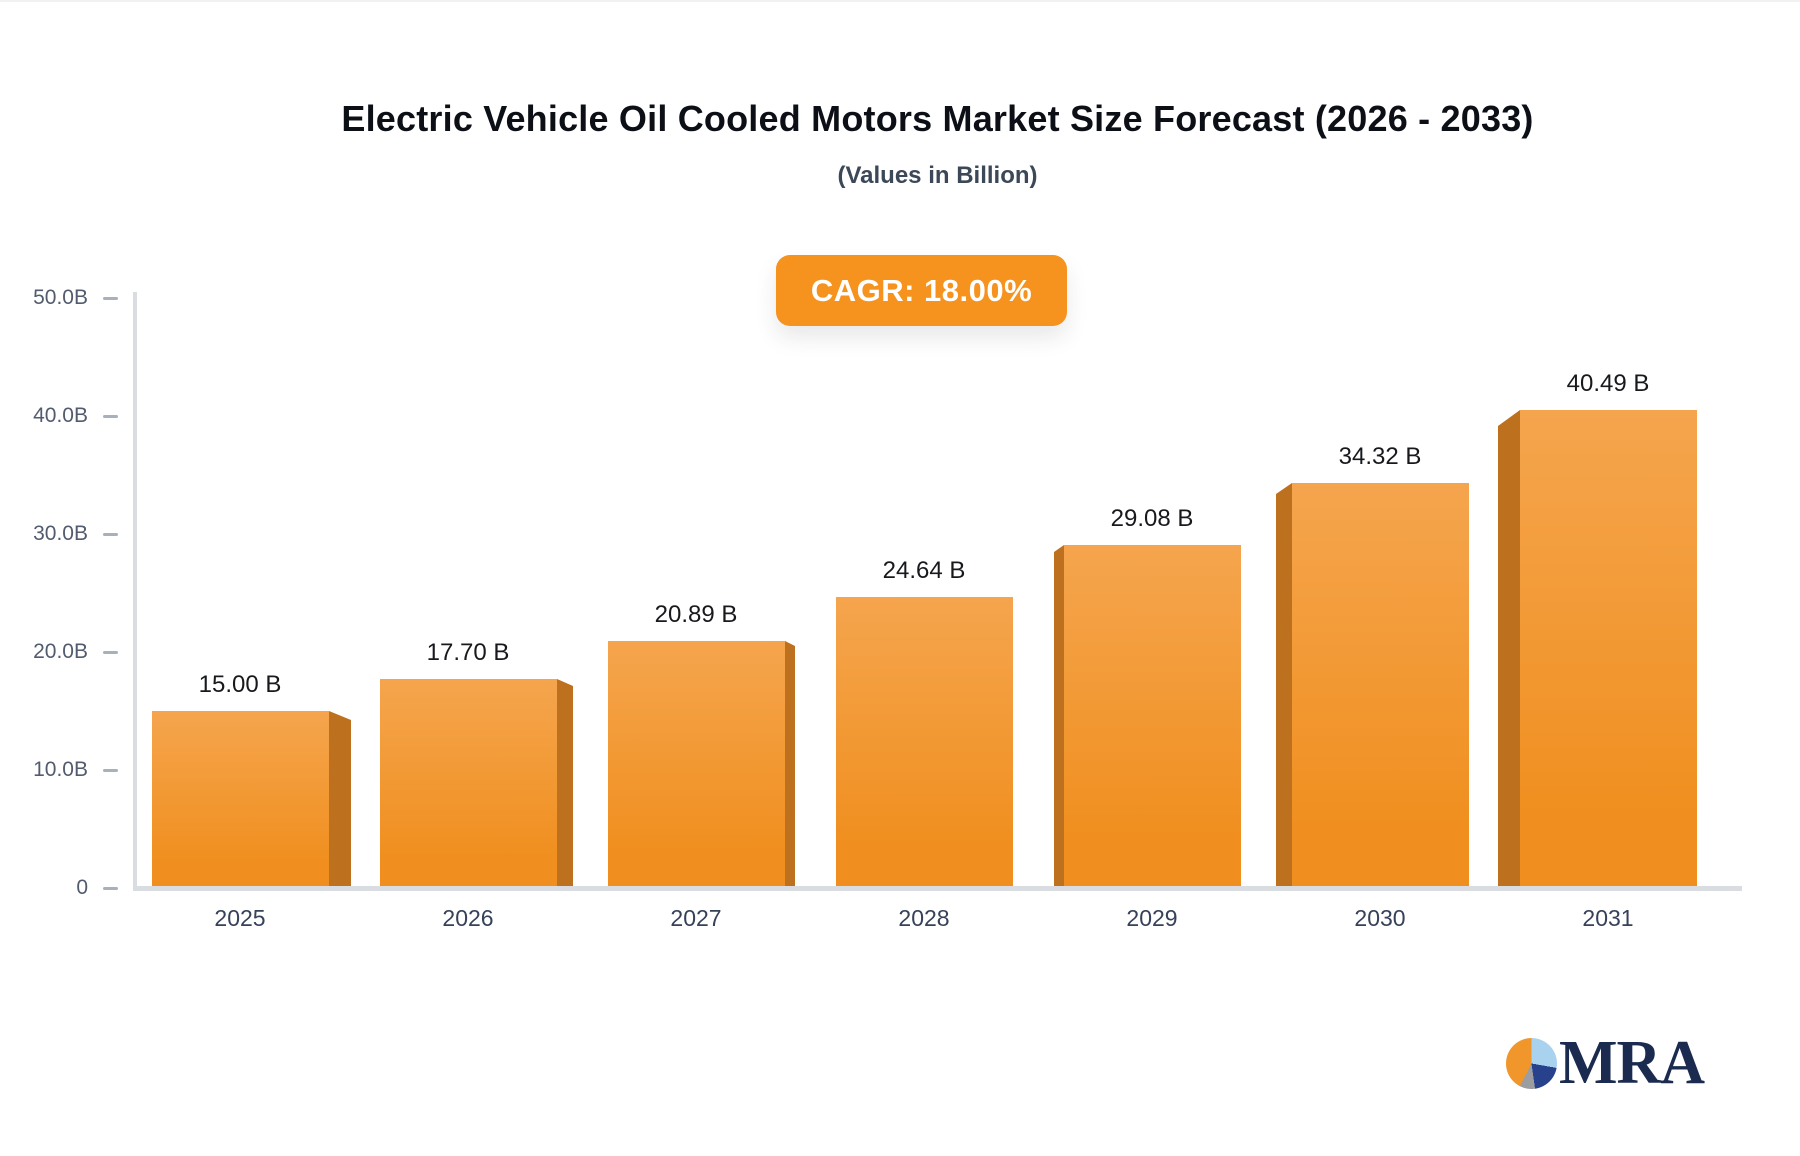 The image size is (1800, 1156). I want to click on bar-value-label: 34.32 B, so click(1380, 456).